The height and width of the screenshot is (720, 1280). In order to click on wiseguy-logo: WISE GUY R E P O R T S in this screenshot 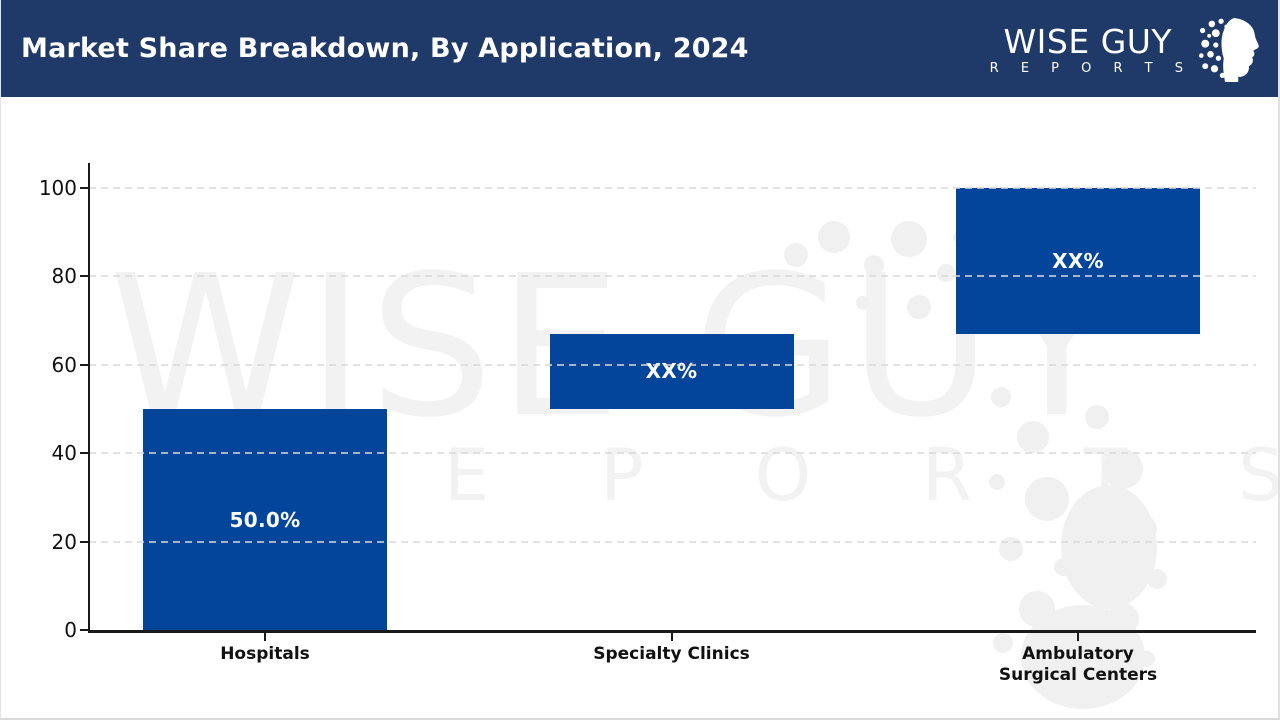, I will do `click(1123, 49)`.